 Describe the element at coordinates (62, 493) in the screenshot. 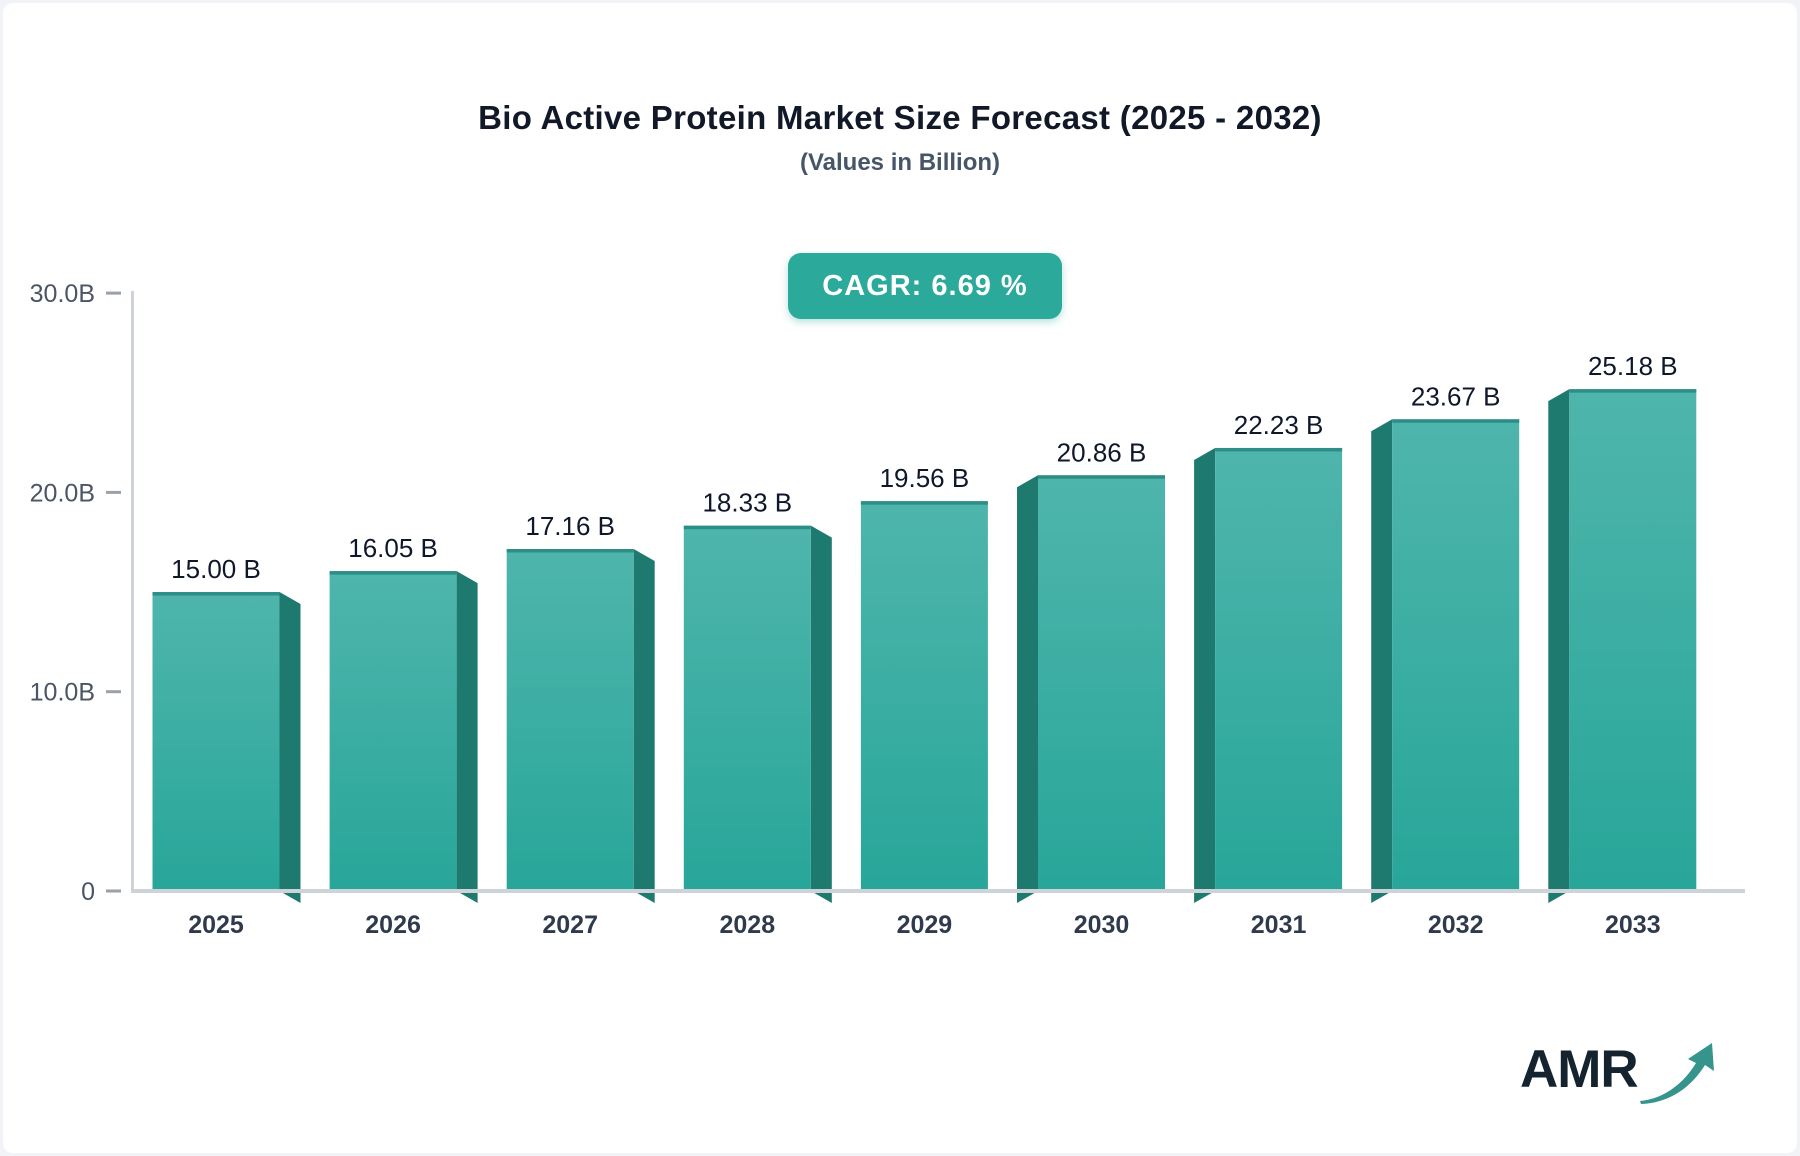

I see `y-tick-label: 20.0B` at that location.